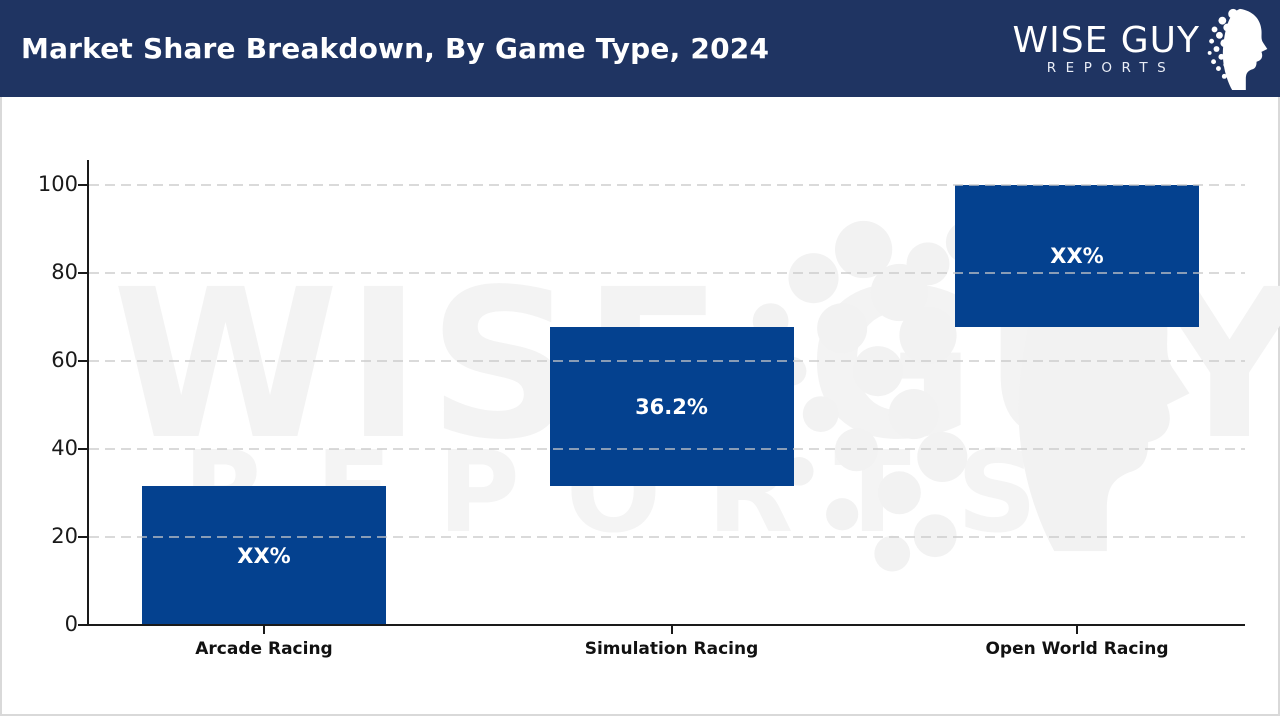 The image size is (1280, 720). Describe the element at coordinates (64, 536) in the screenshot. I see `y-tick-label: 20` at that location.